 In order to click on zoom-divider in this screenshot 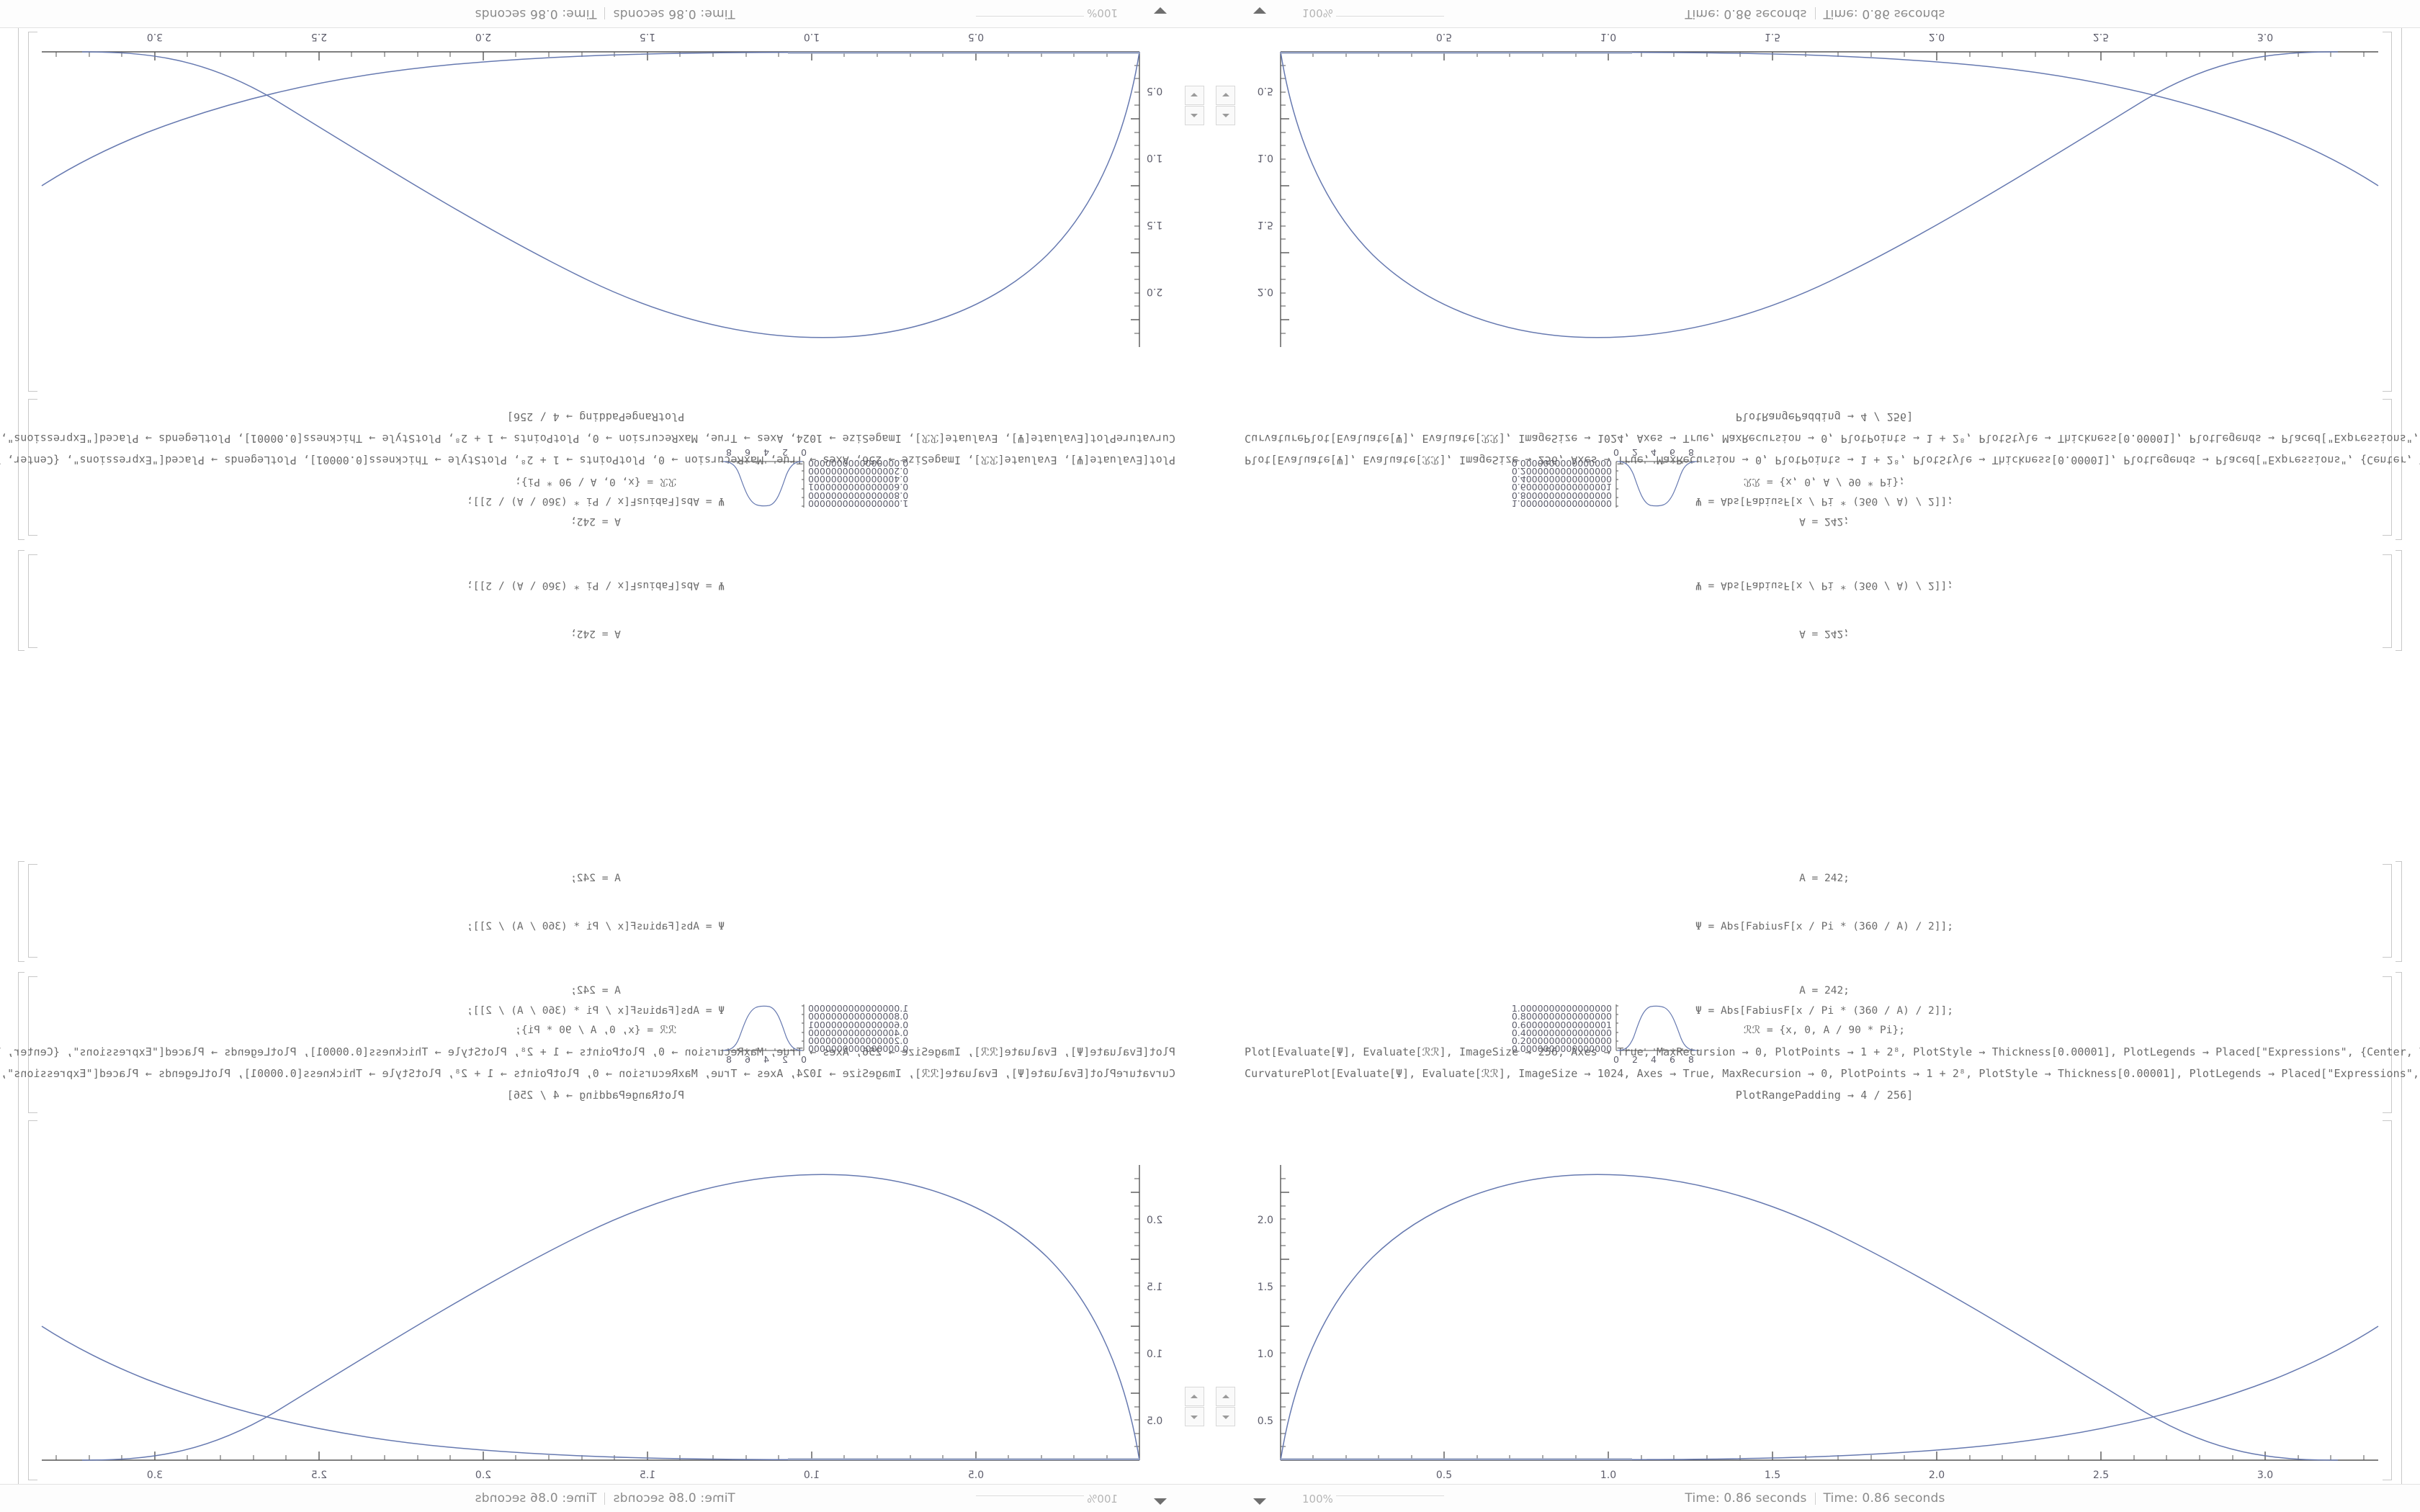, I will do `click(1030, 1495)`.